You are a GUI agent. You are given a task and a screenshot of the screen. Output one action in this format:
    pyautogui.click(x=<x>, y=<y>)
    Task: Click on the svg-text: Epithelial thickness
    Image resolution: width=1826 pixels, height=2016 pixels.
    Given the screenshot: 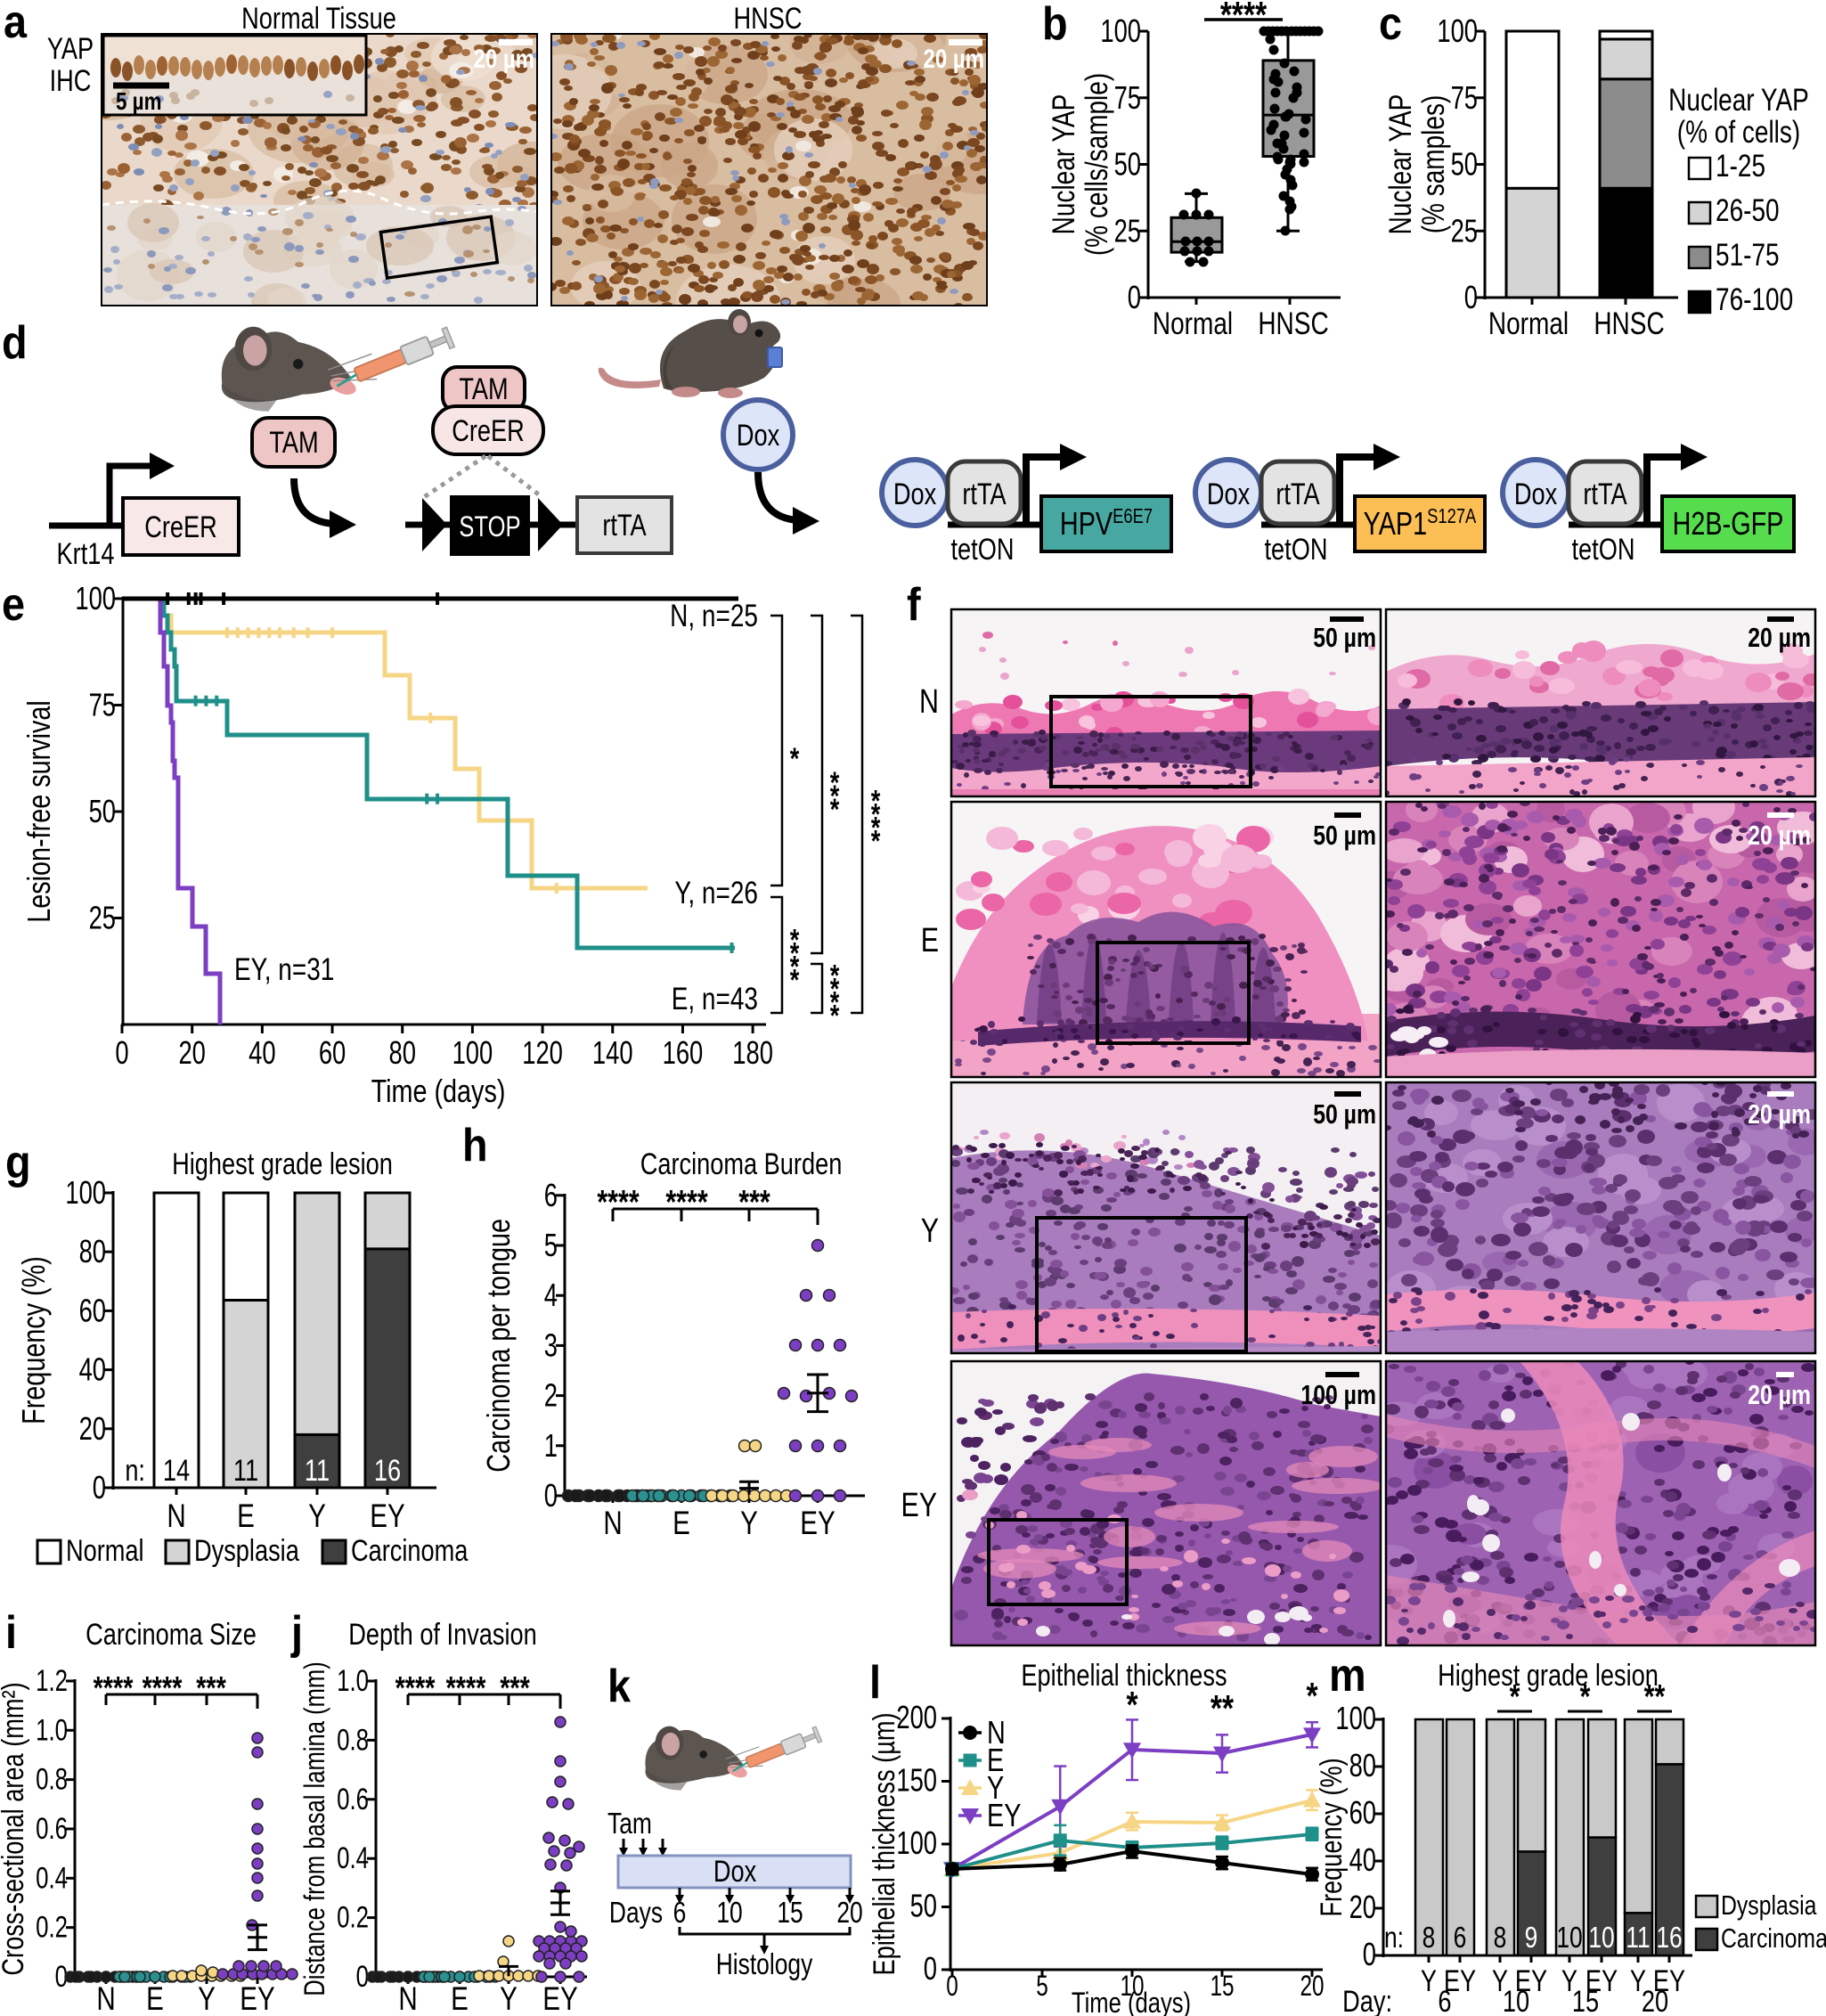 What is the action you would take?
    pyautogui.click(x=1124, y=1675)
    